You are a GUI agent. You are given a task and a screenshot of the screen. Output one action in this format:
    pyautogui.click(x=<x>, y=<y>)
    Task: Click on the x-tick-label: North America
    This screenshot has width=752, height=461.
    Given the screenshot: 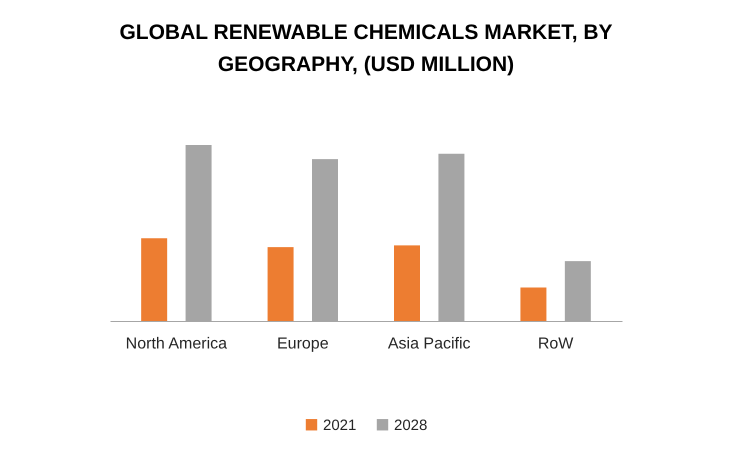 What is the action you would take?
    pyautogui.click(x=177, y=344)
    